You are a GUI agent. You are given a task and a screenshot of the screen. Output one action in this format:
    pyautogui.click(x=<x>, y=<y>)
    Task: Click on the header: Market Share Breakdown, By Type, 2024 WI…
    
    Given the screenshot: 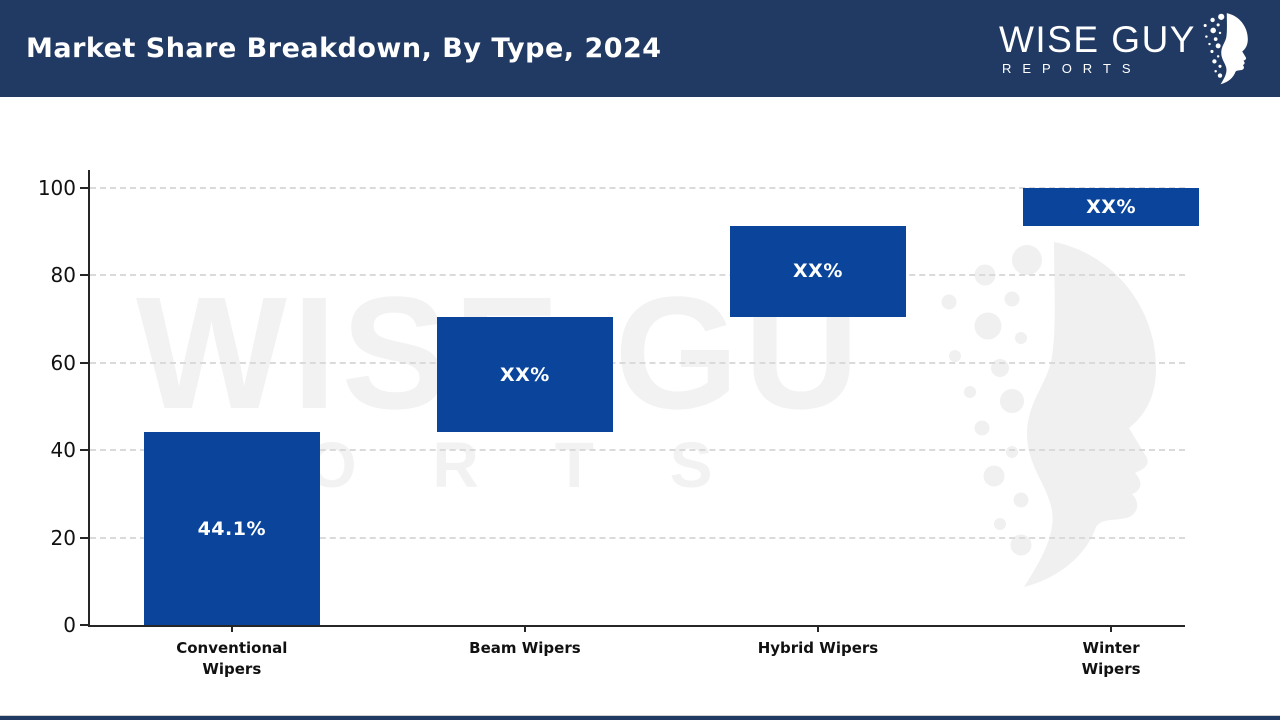 What is the action you would take?
    pyautogui.click(x=640, y=48)
    